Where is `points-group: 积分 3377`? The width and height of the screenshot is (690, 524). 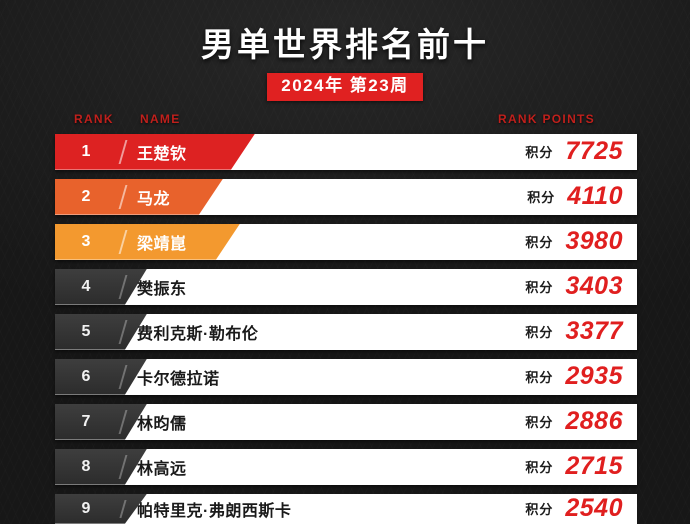 points-group: 积分 3377 is located at coordinates (574, 332).